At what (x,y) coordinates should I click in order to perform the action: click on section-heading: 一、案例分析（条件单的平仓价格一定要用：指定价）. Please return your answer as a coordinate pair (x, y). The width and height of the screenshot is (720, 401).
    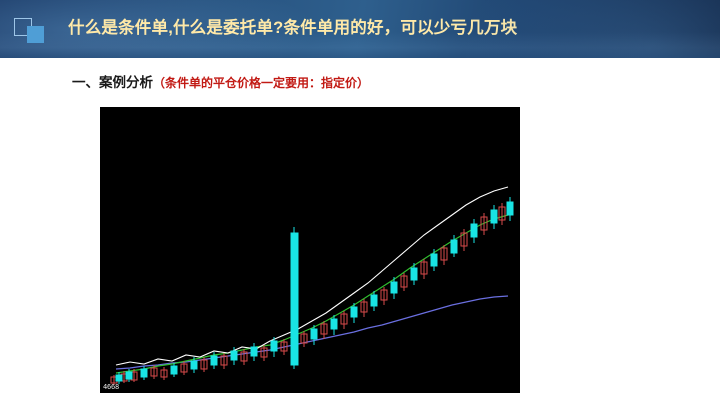
    Looking at the image, I should click on (220, 83).